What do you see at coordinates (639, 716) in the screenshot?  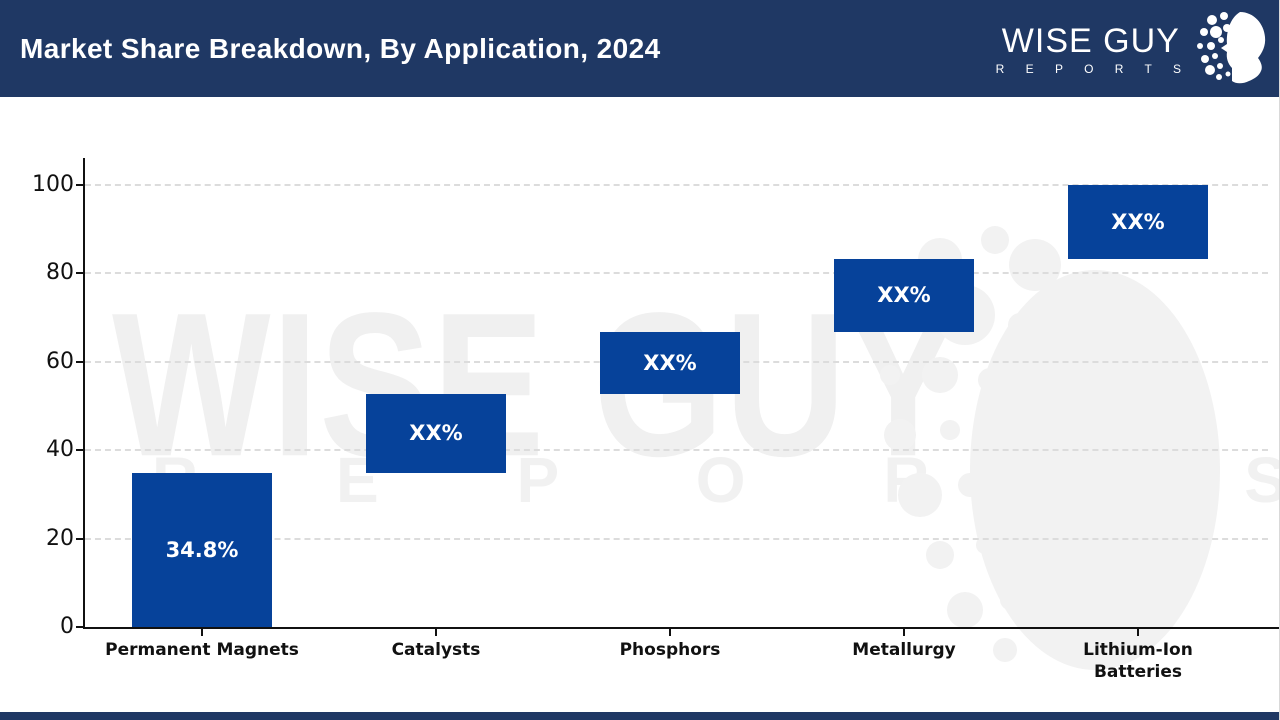 I see `footer-bar` at bounding box center [639, 716].